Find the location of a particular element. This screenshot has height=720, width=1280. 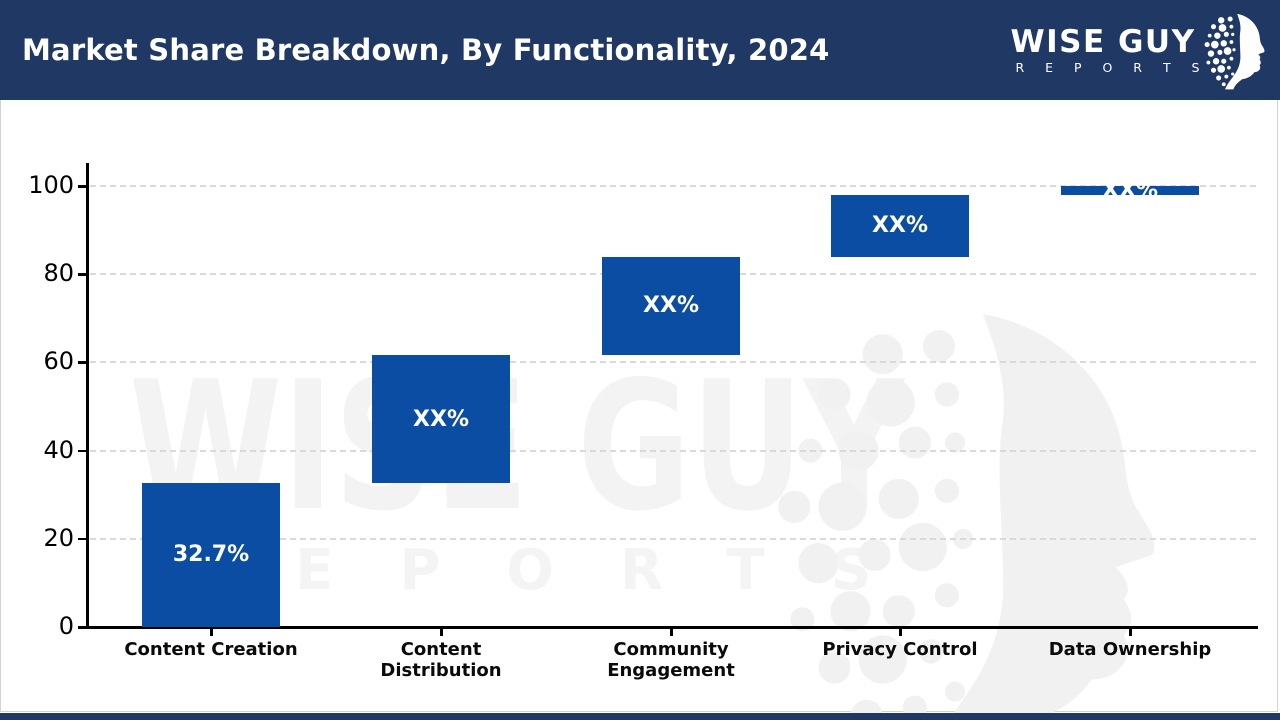

footer-bar is located at coordinates (640, 716).